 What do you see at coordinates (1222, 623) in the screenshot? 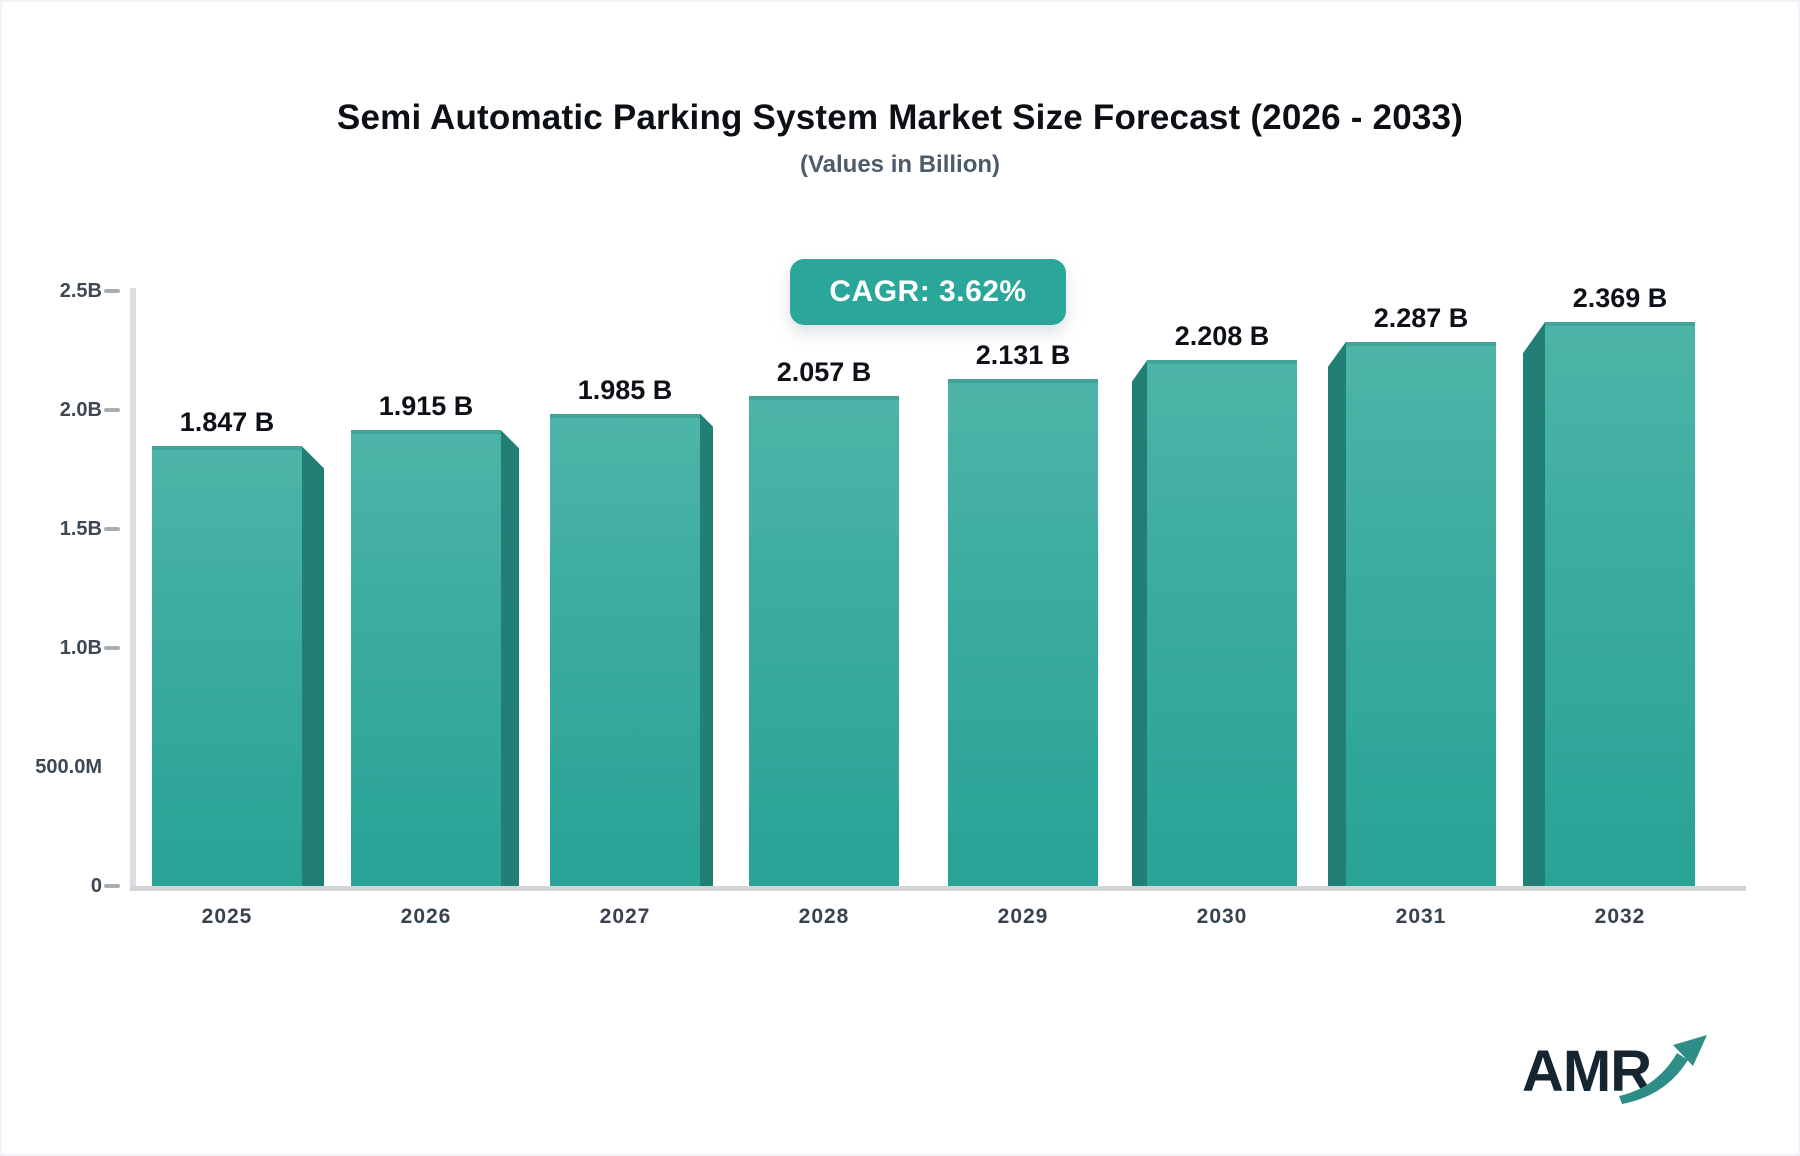
I see `bar-2030` at bounding box center [1222, 623].